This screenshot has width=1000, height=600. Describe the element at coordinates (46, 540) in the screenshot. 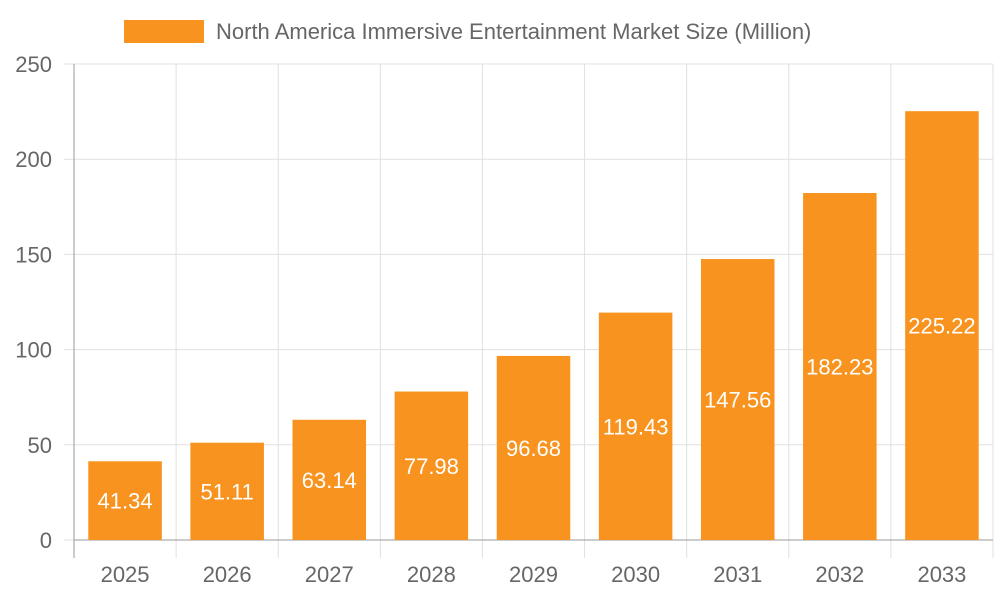

I see `y-tick-label: 0` at that location.